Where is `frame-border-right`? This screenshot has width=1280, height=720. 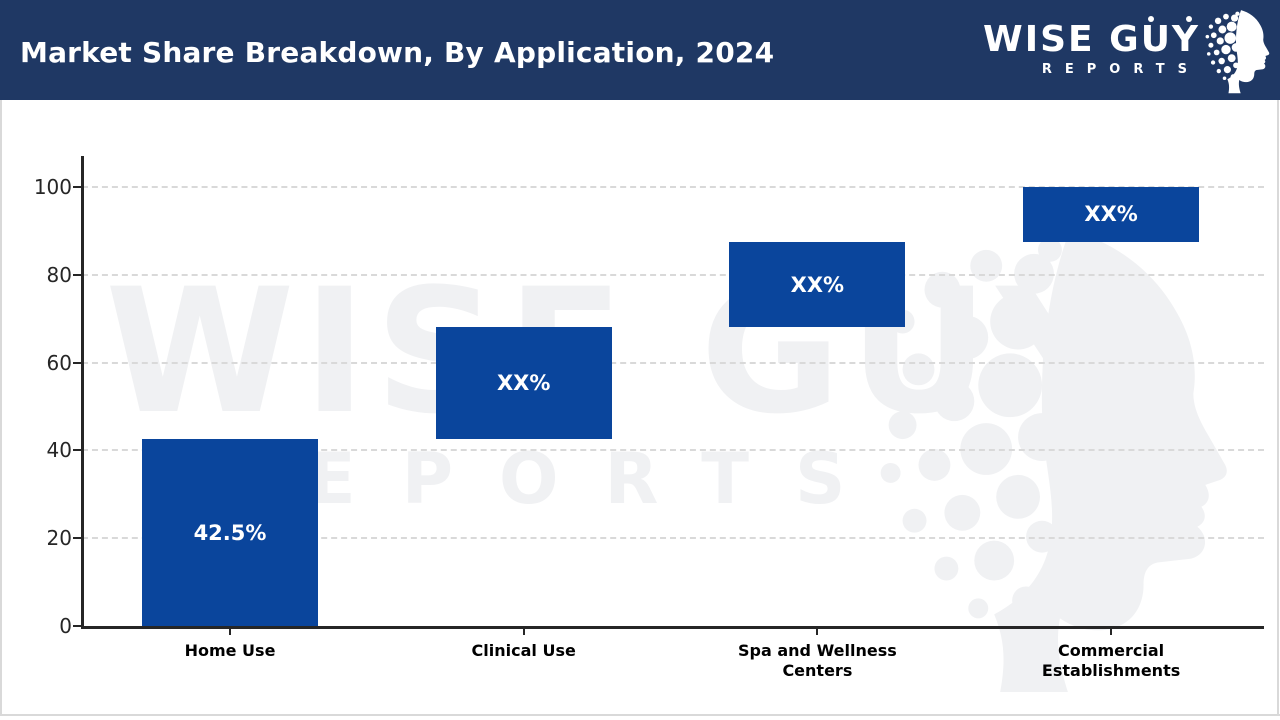
frame-border-right is located at coordinates (1278, 408).